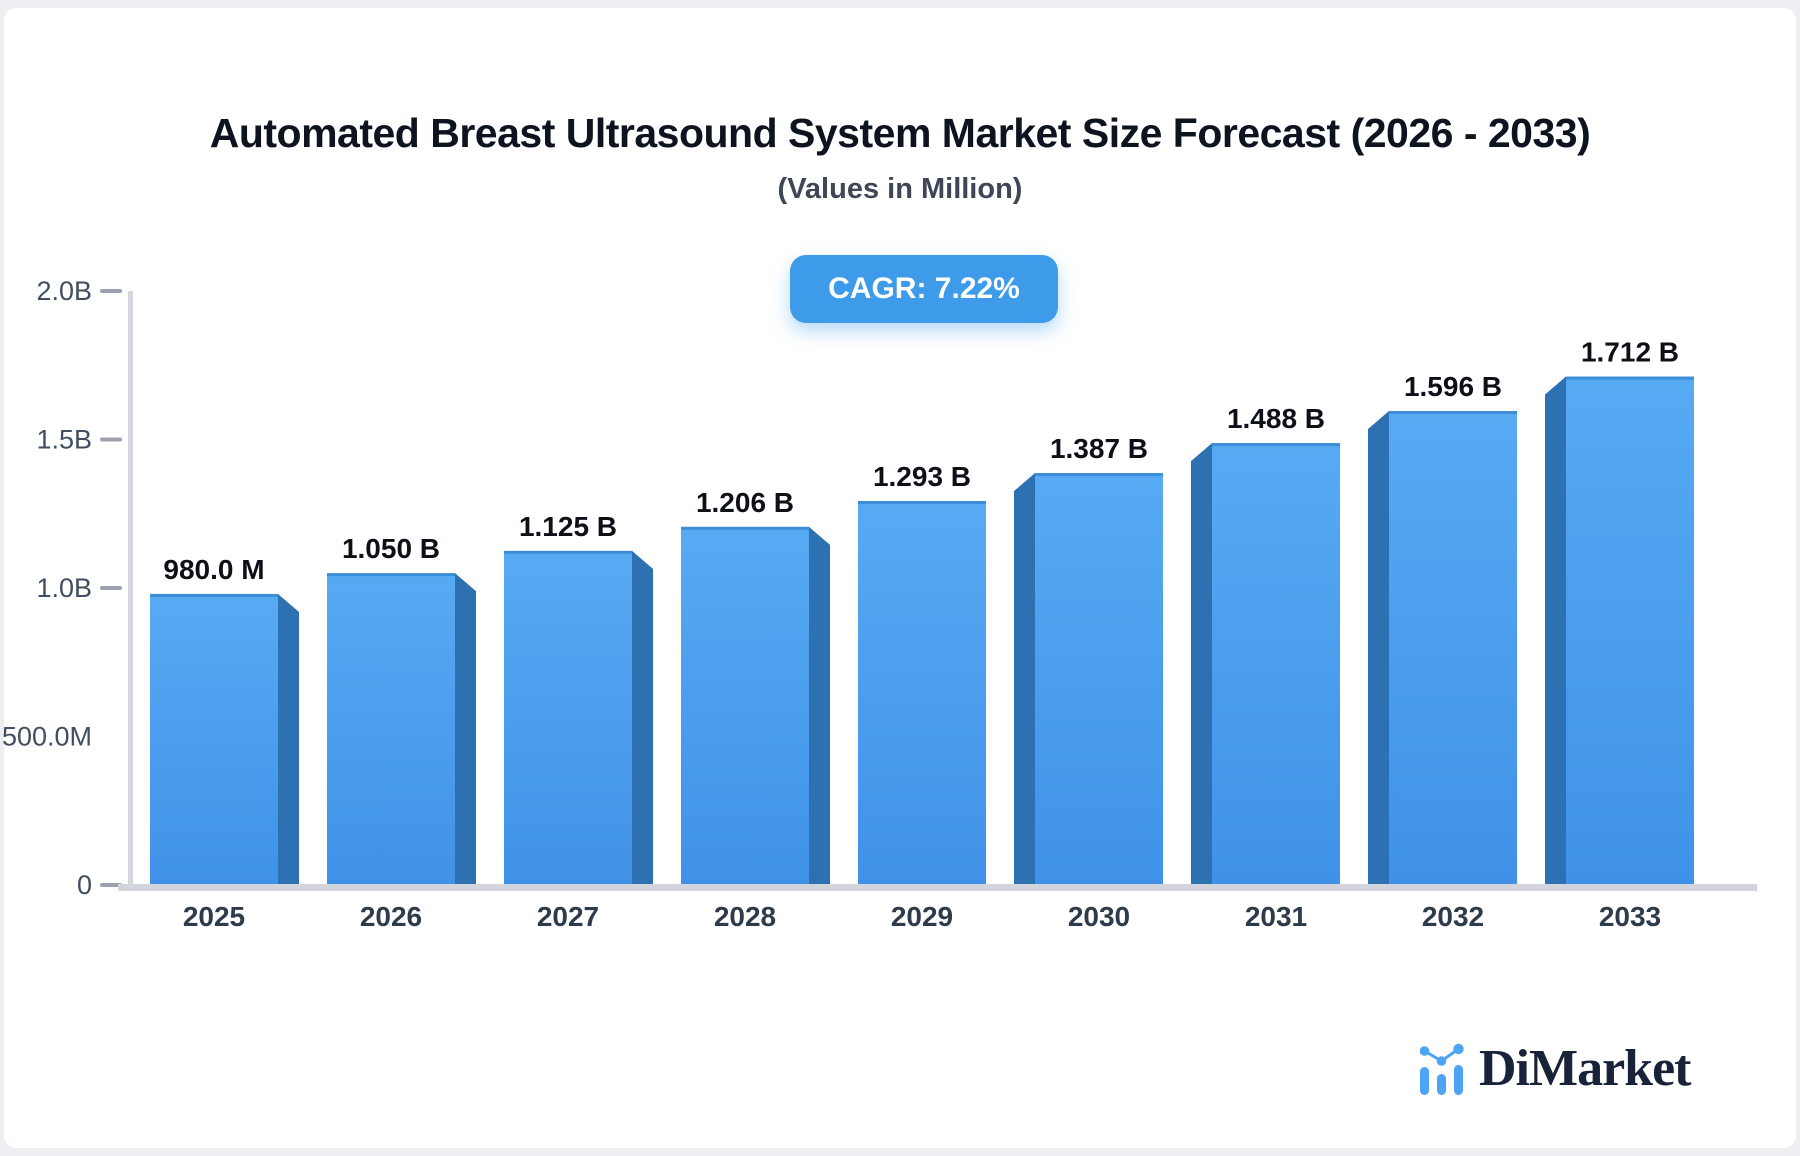  Describe the element at coordinates (1585, 1068) in the screenshot. I see `logo-text: DiMarket` at that location.